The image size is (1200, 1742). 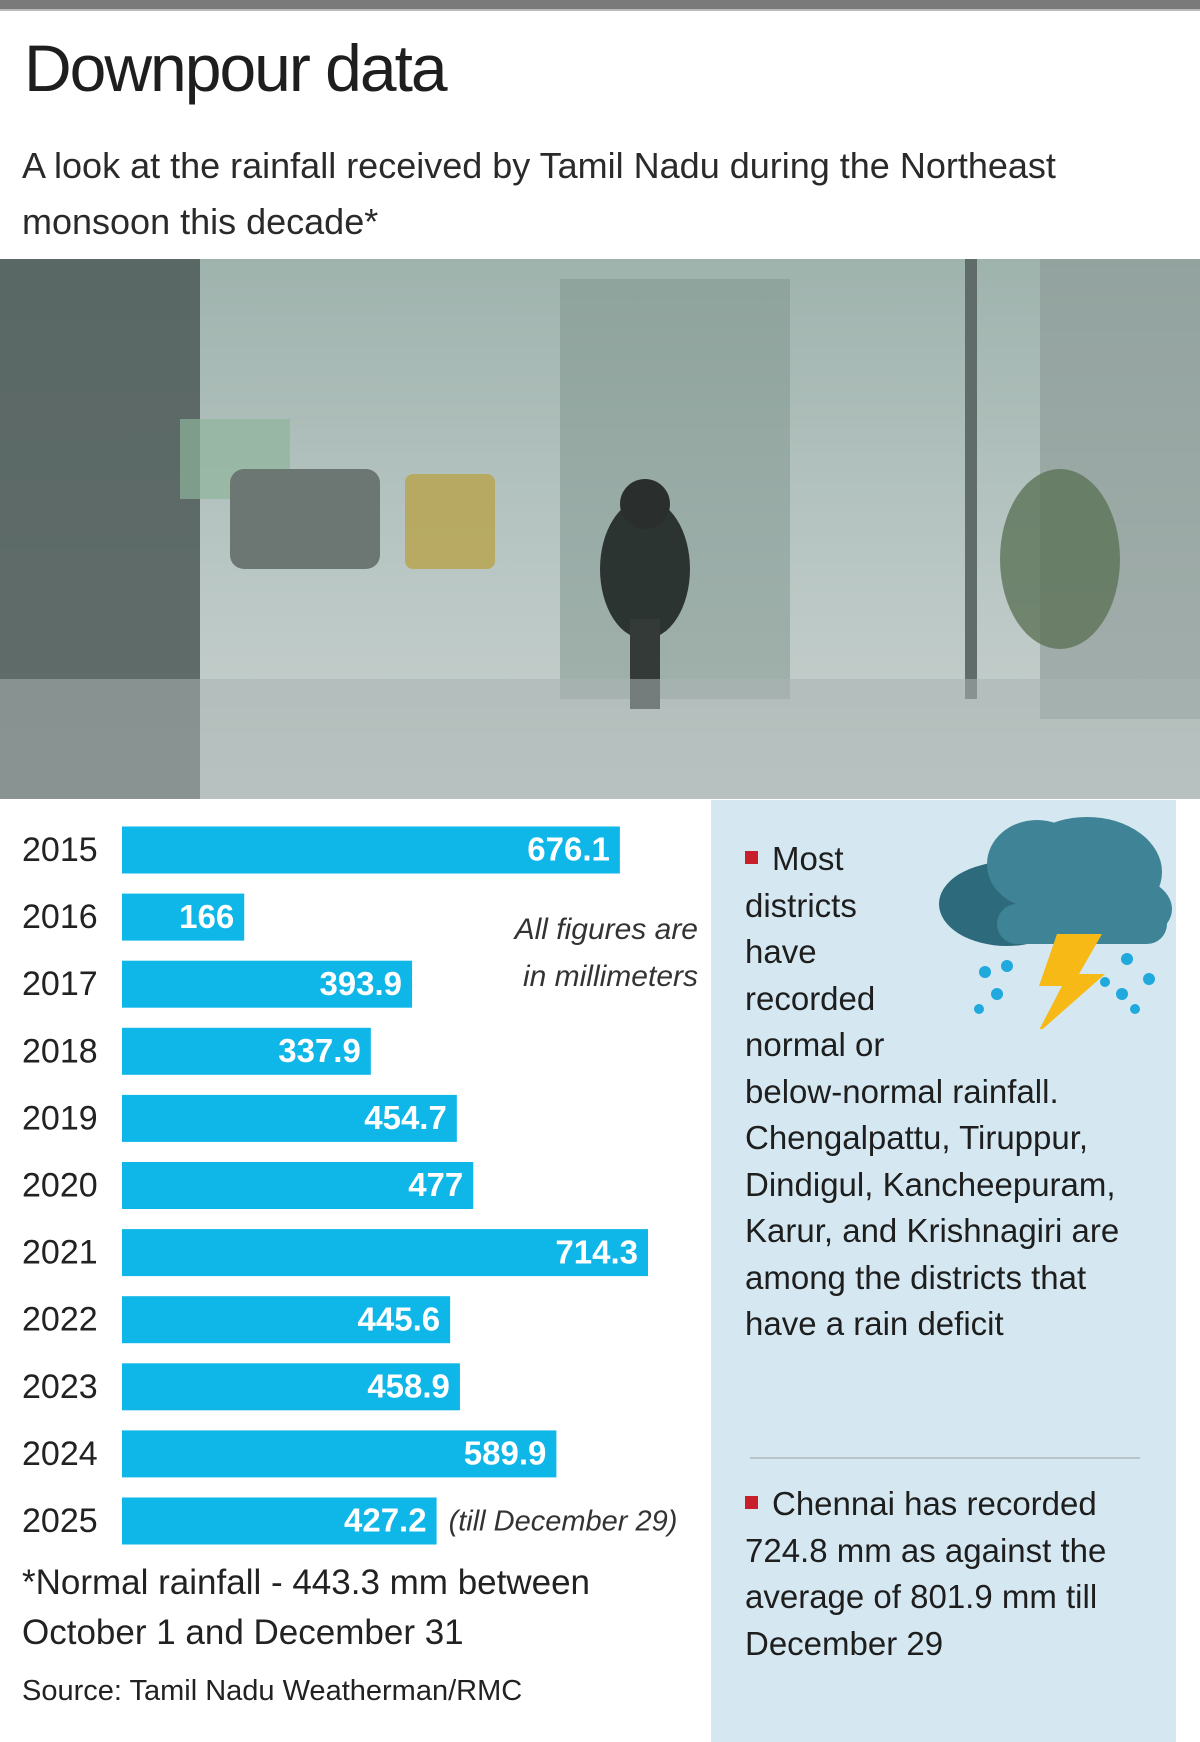 I want to click on category-label: 2015, so click(x=60, y=850).